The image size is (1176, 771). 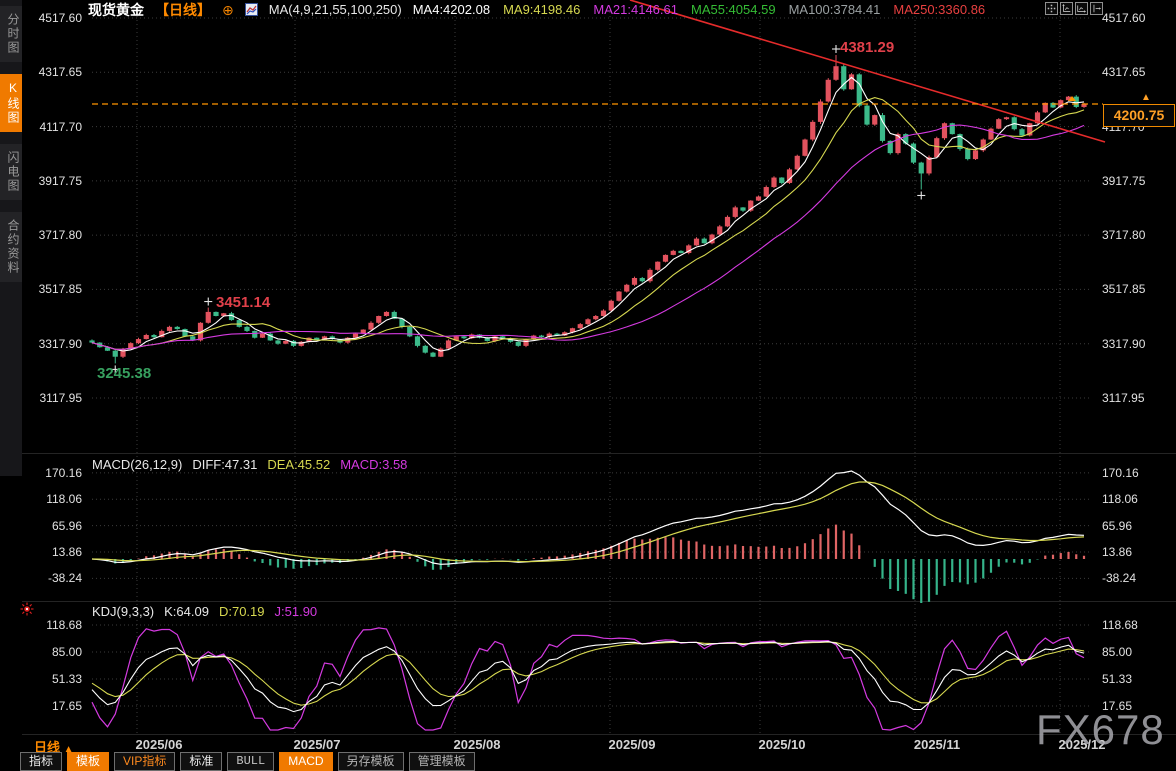 I want to click on kdj-pane-title: KDJ(9,3,3) K:64.09 D:70.19 J:51.90, so click(x=204, y=611).